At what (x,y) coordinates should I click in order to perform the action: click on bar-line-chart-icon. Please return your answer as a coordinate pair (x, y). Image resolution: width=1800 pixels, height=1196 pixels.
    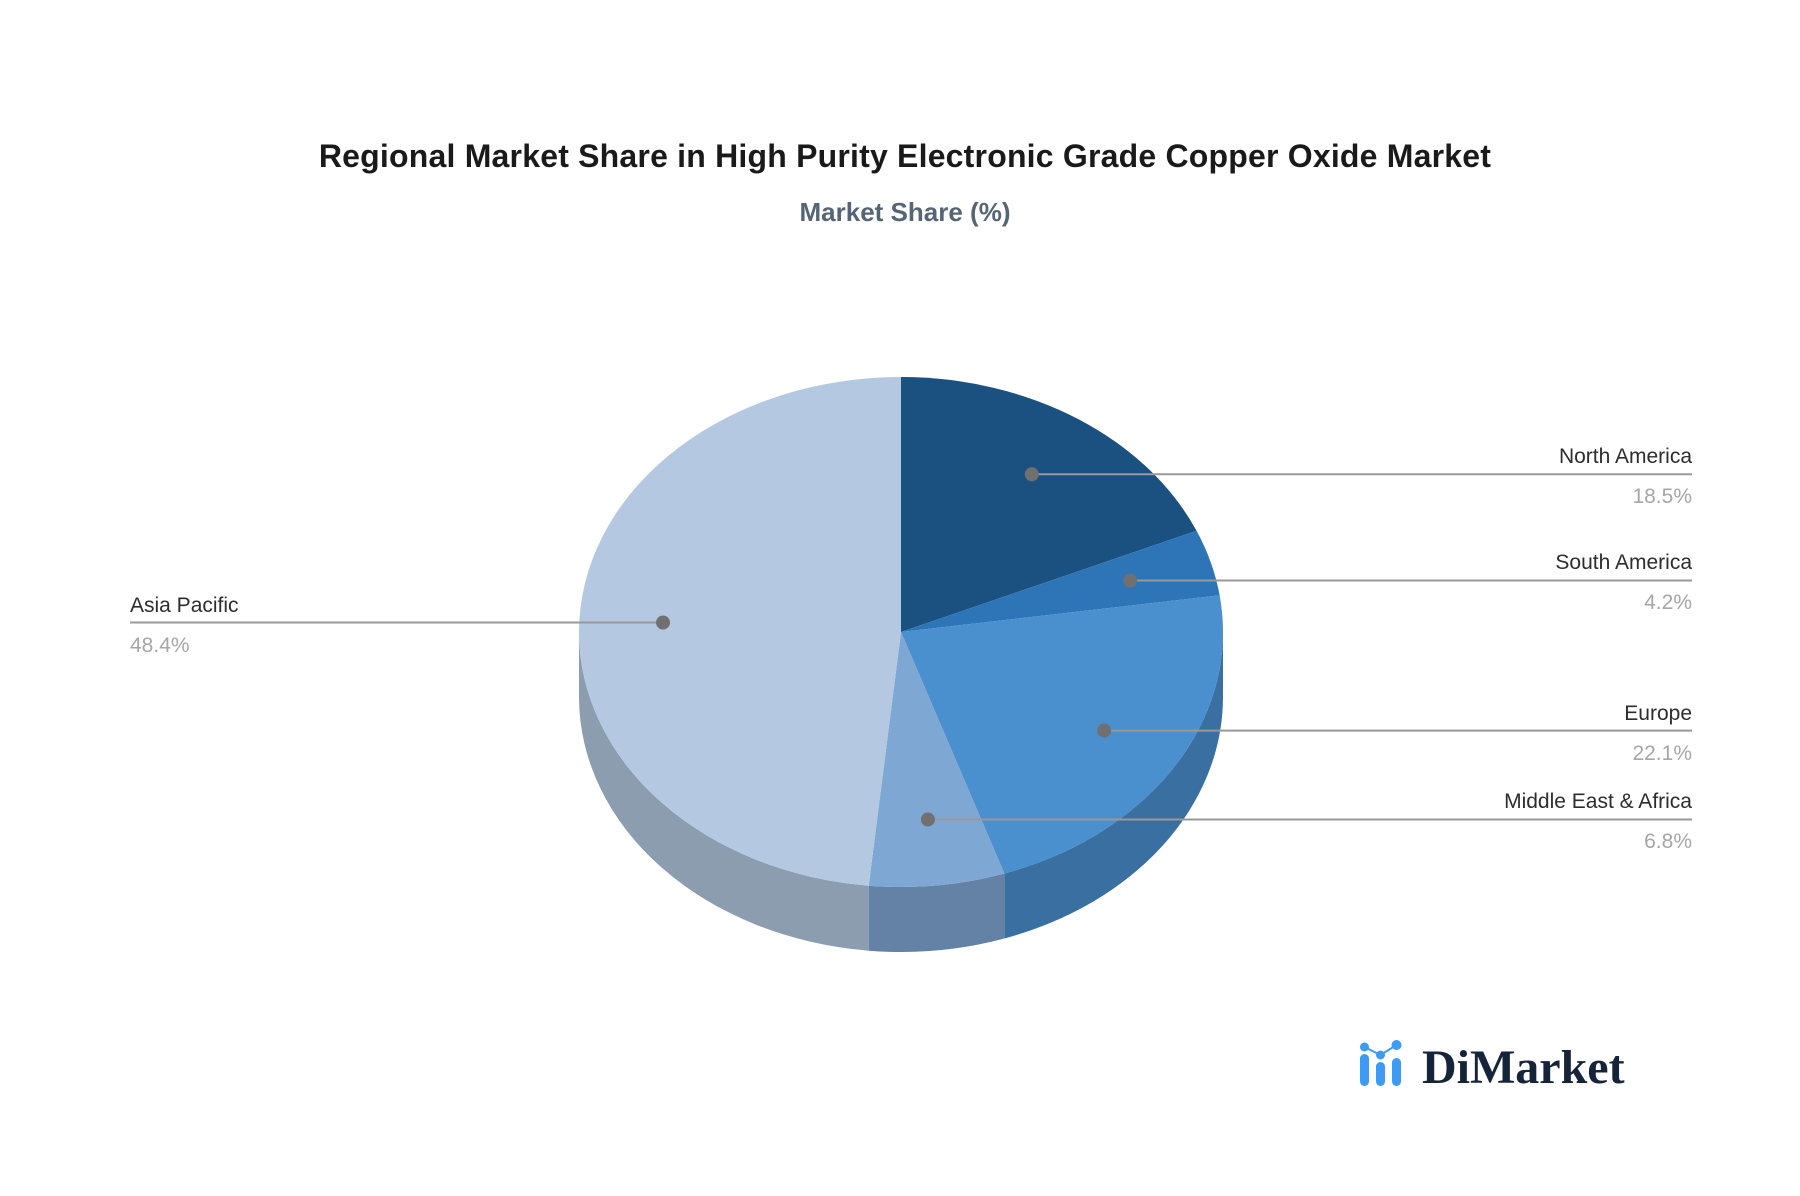
    Looking at the image, I should click on (1381, 1063).